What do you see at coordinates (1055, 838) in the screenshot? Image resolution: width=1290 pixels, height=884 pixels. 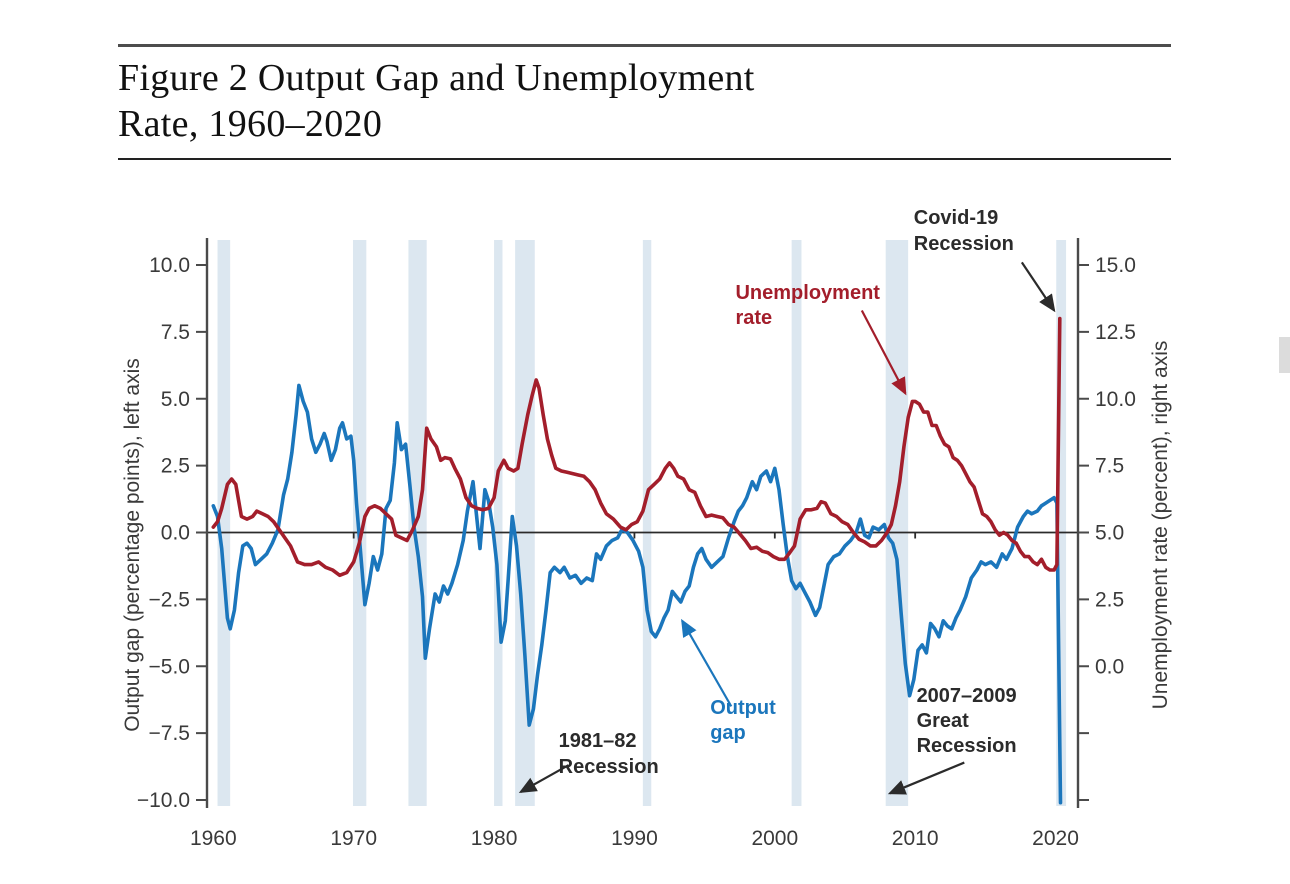 I see `x-axis-tick-label: 2020` at bounding box center [1055, 838].